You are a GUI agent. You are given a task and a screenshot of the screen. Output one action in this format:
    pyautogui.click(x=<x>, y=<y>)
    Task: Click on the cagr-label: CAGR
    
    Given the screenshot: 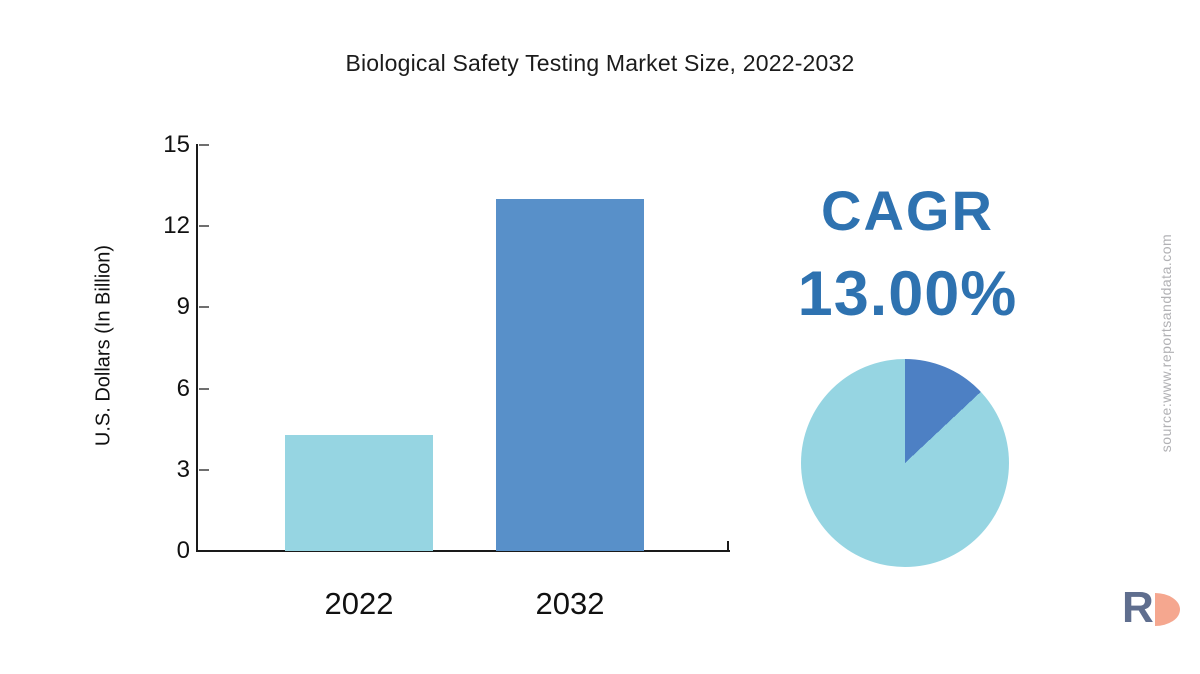 What is the action you would take?
    pyautogui.click(x=907, y=210)
    